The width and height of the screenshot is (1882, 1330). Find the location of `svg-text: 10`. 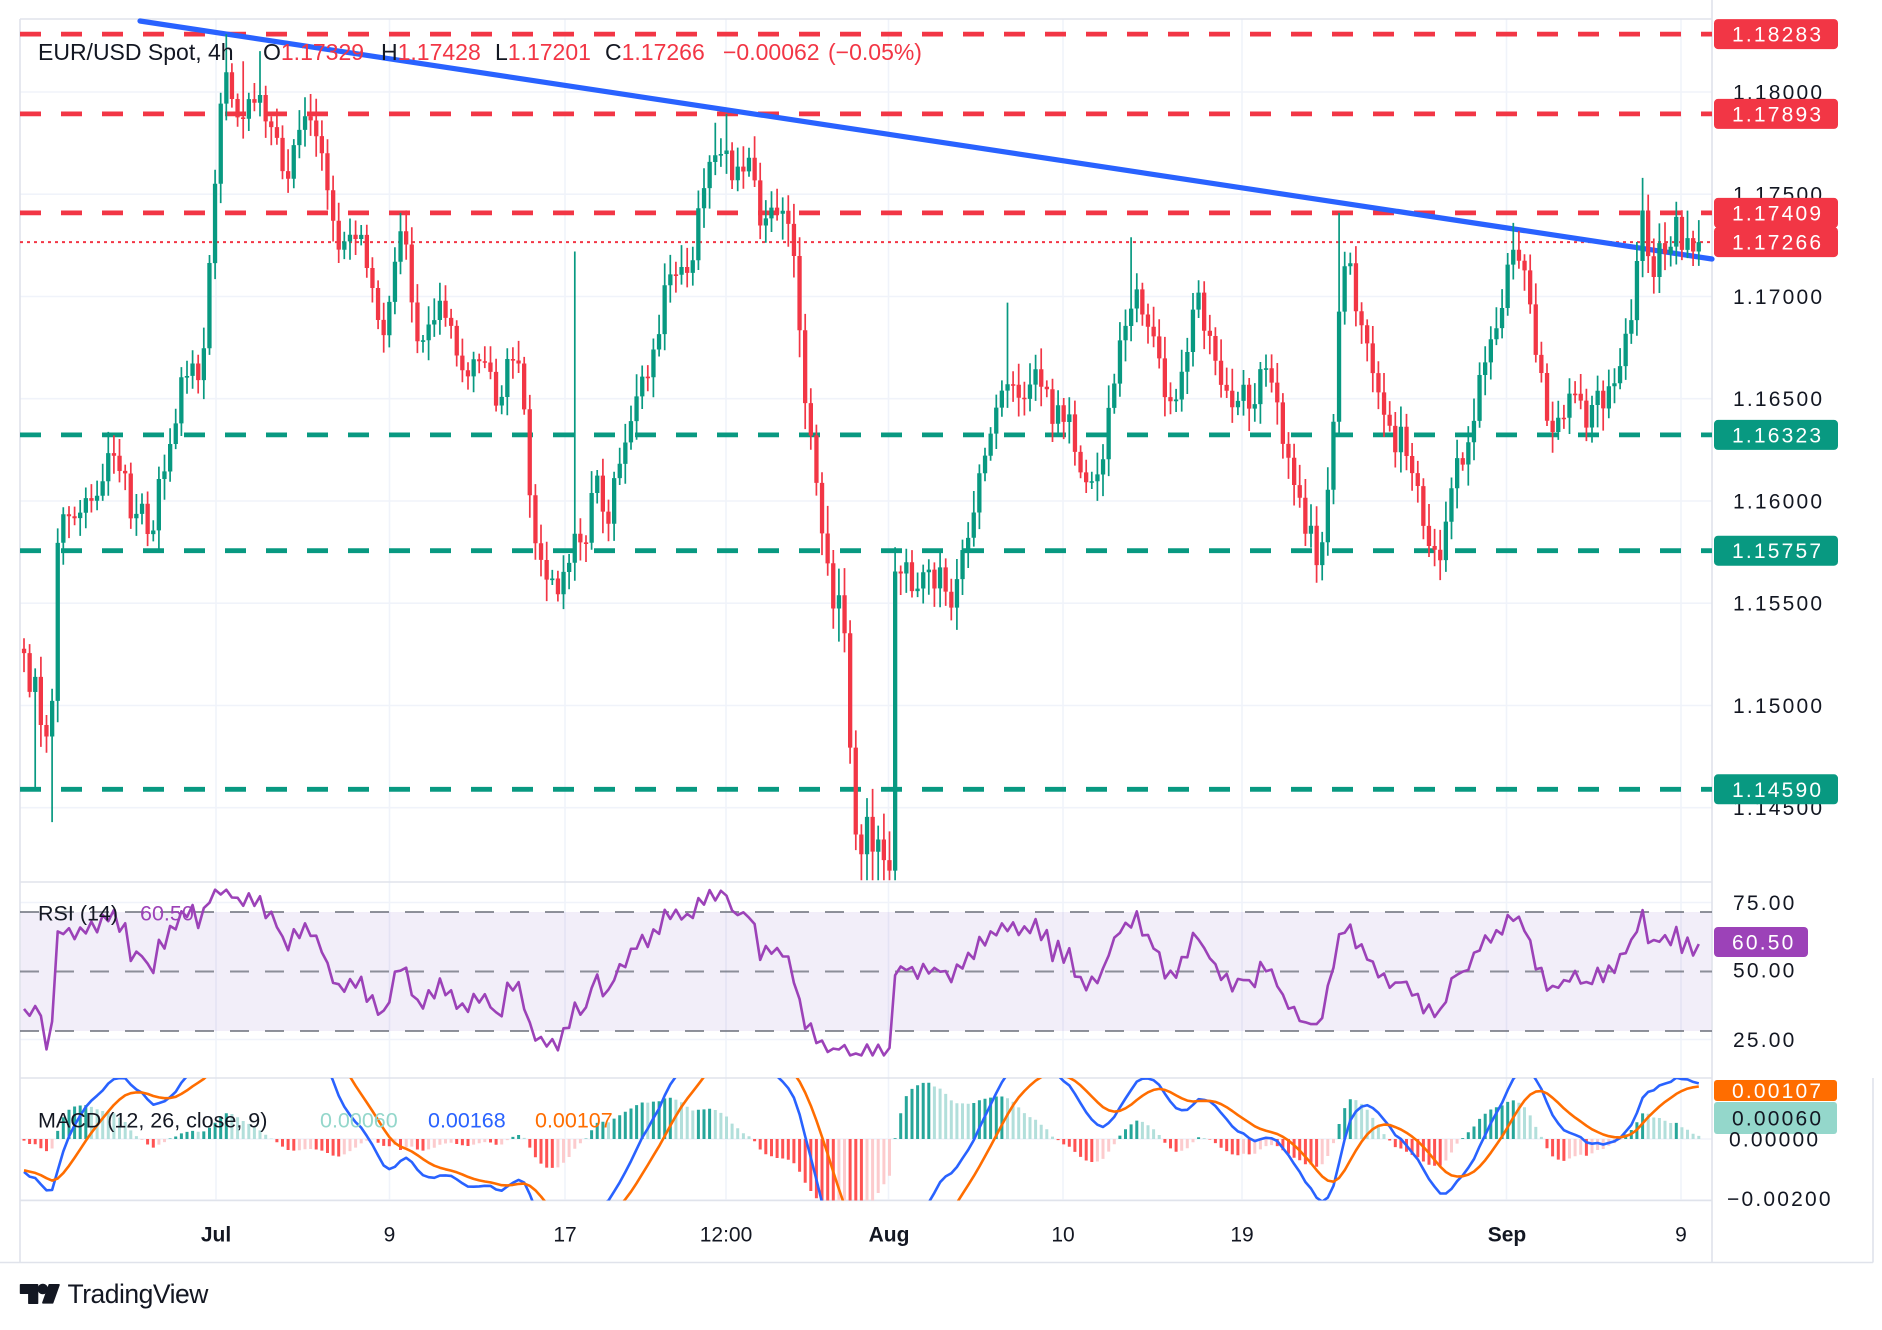

svg-text: 10 is located at coordinates (1062, 1235).